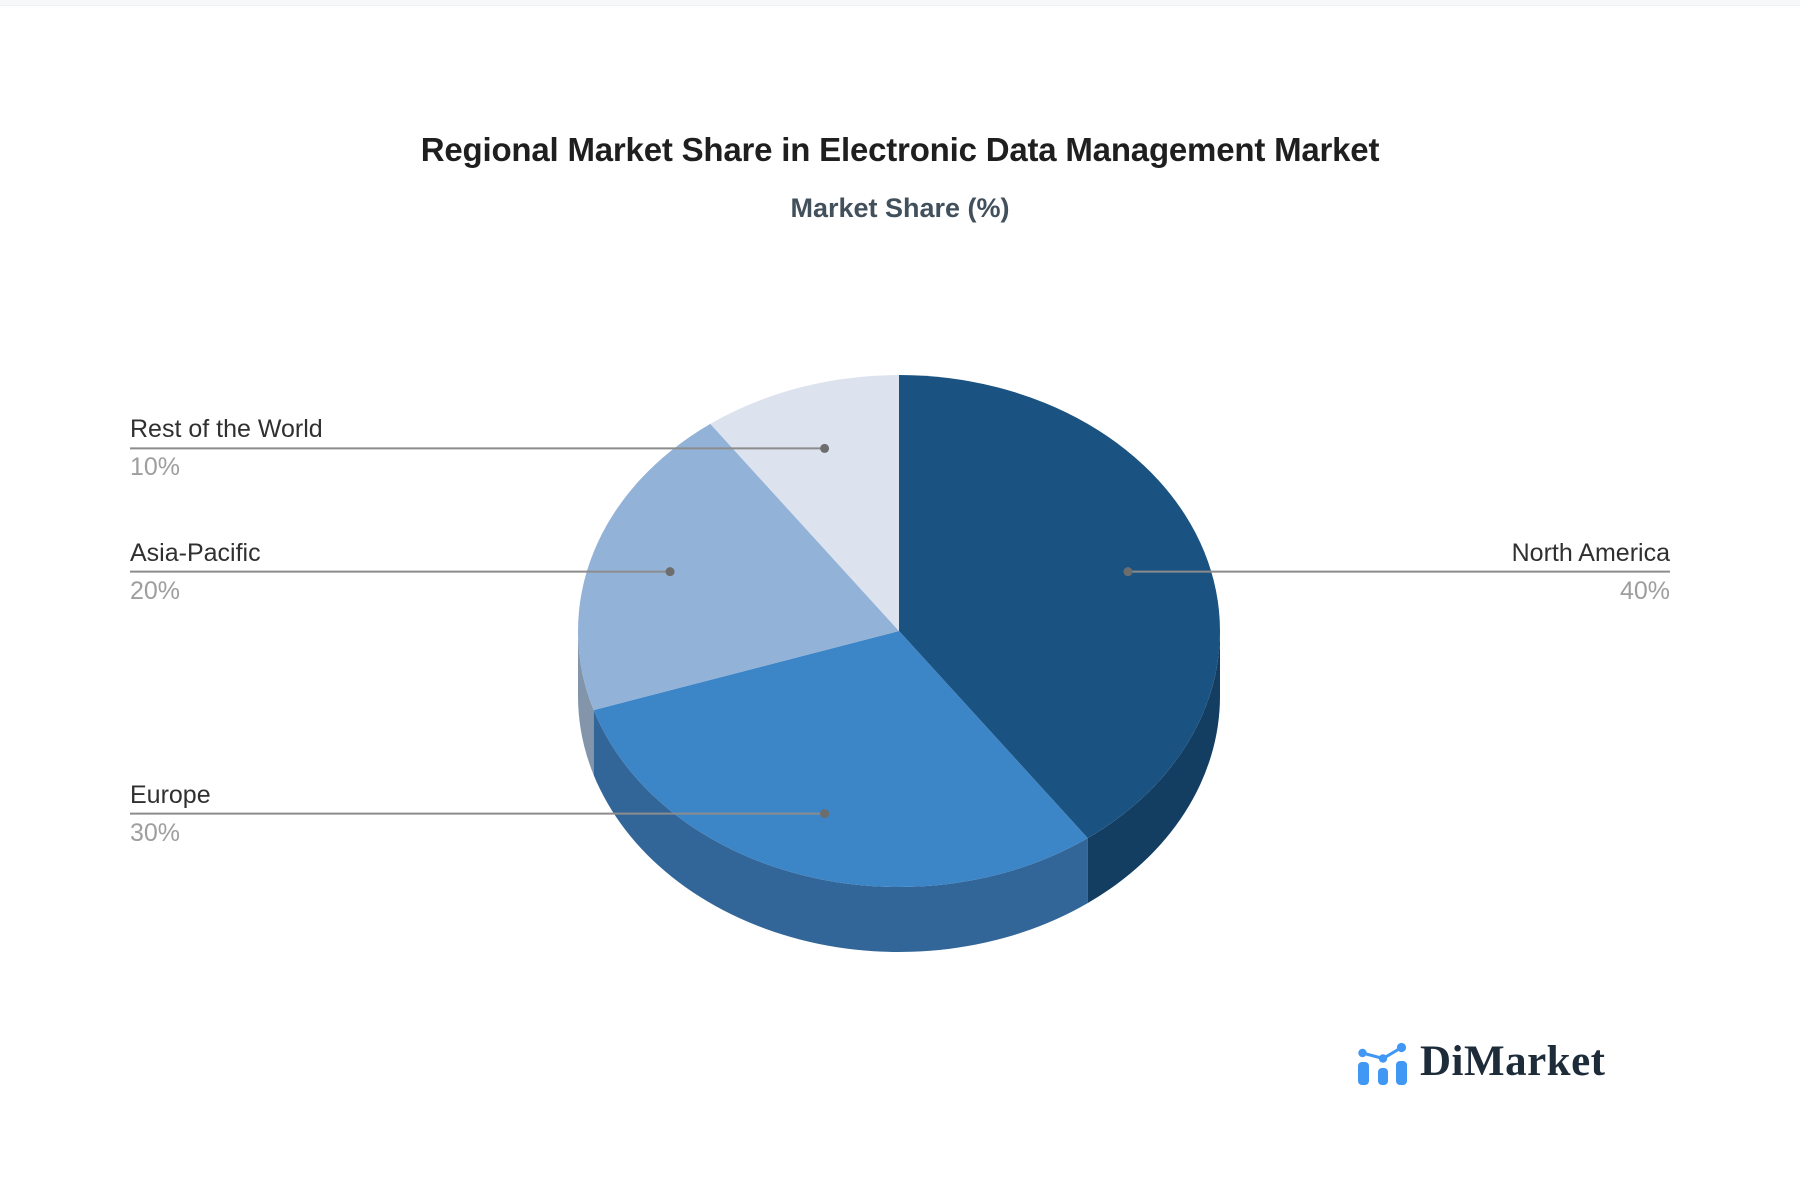 The height and width of the screenshot is (1196, 1800). Describe the element at coordinates (170, 814) in the screenshot. I see `slice-label-europe: Europe 30%` at that location.